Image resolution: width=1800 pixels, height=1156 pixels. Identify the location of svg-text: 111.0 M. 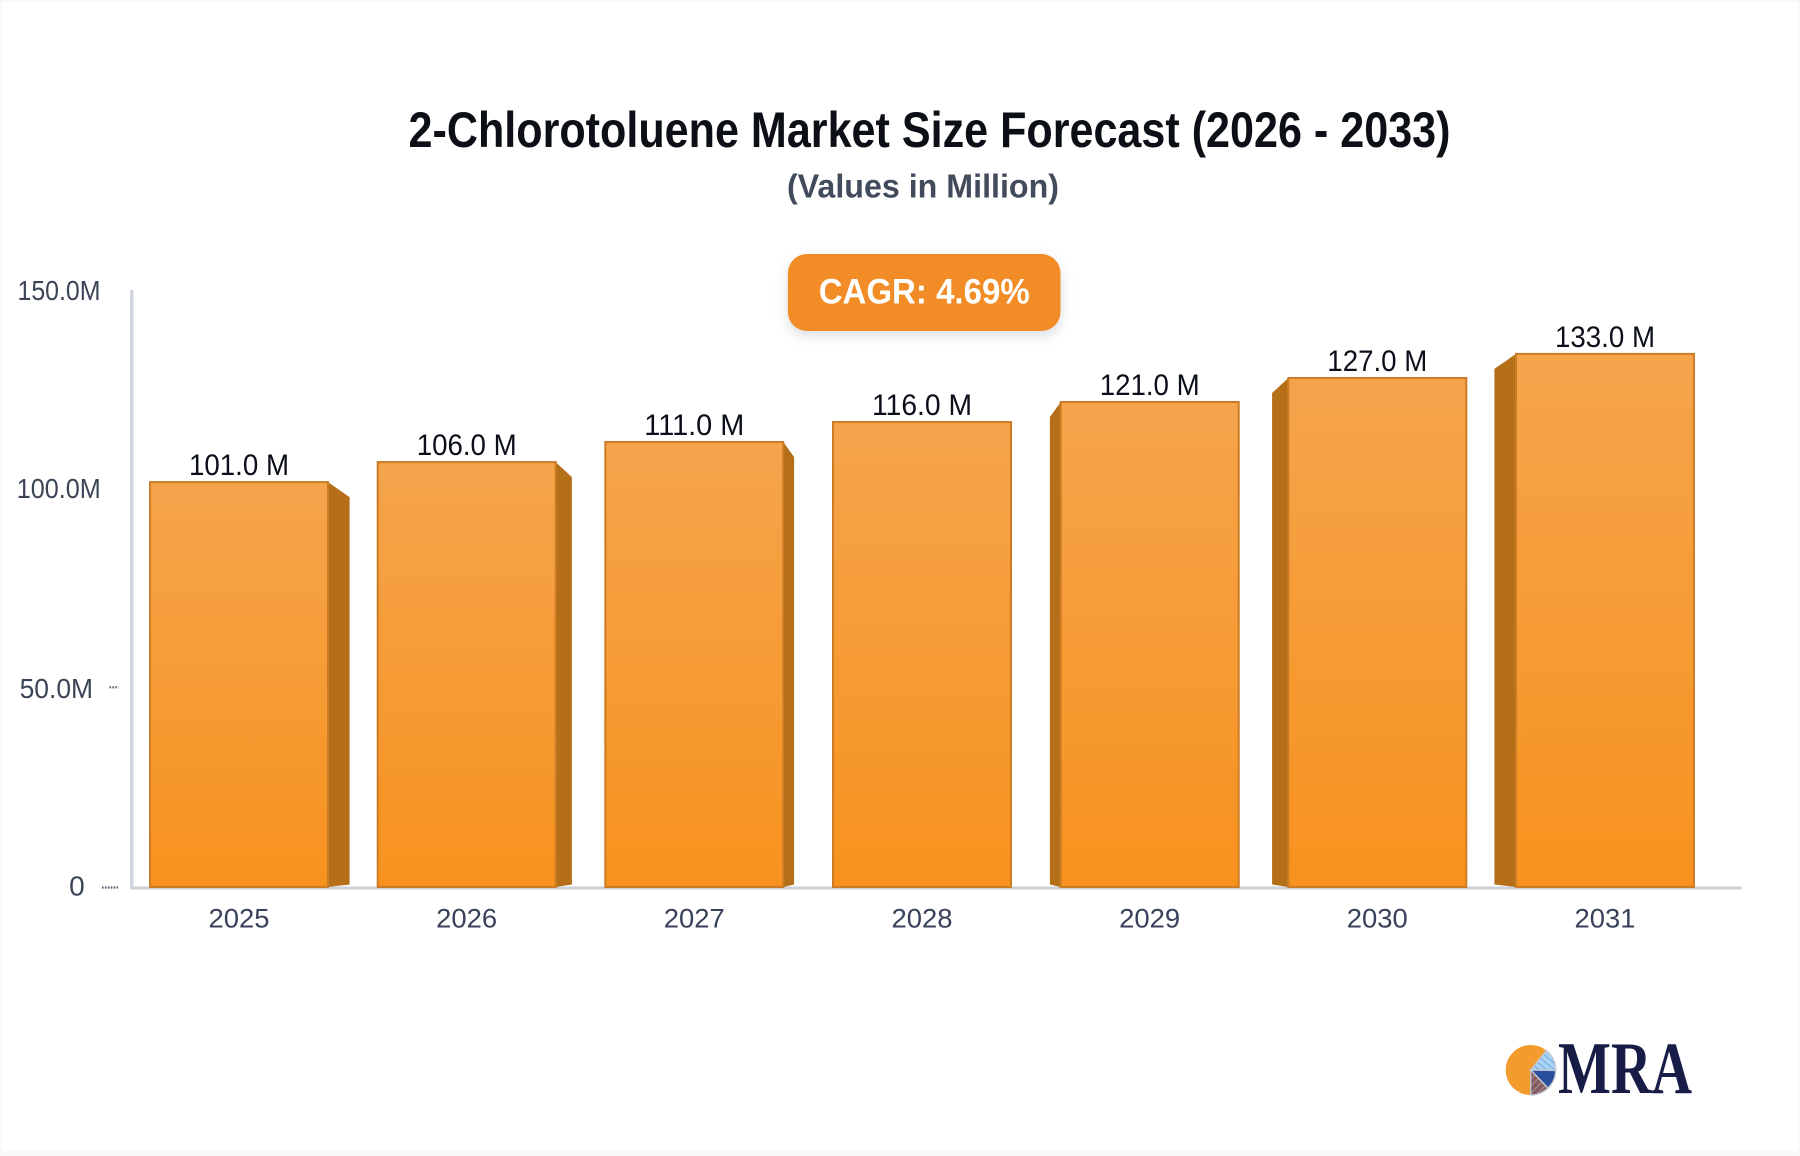
(694, 425).